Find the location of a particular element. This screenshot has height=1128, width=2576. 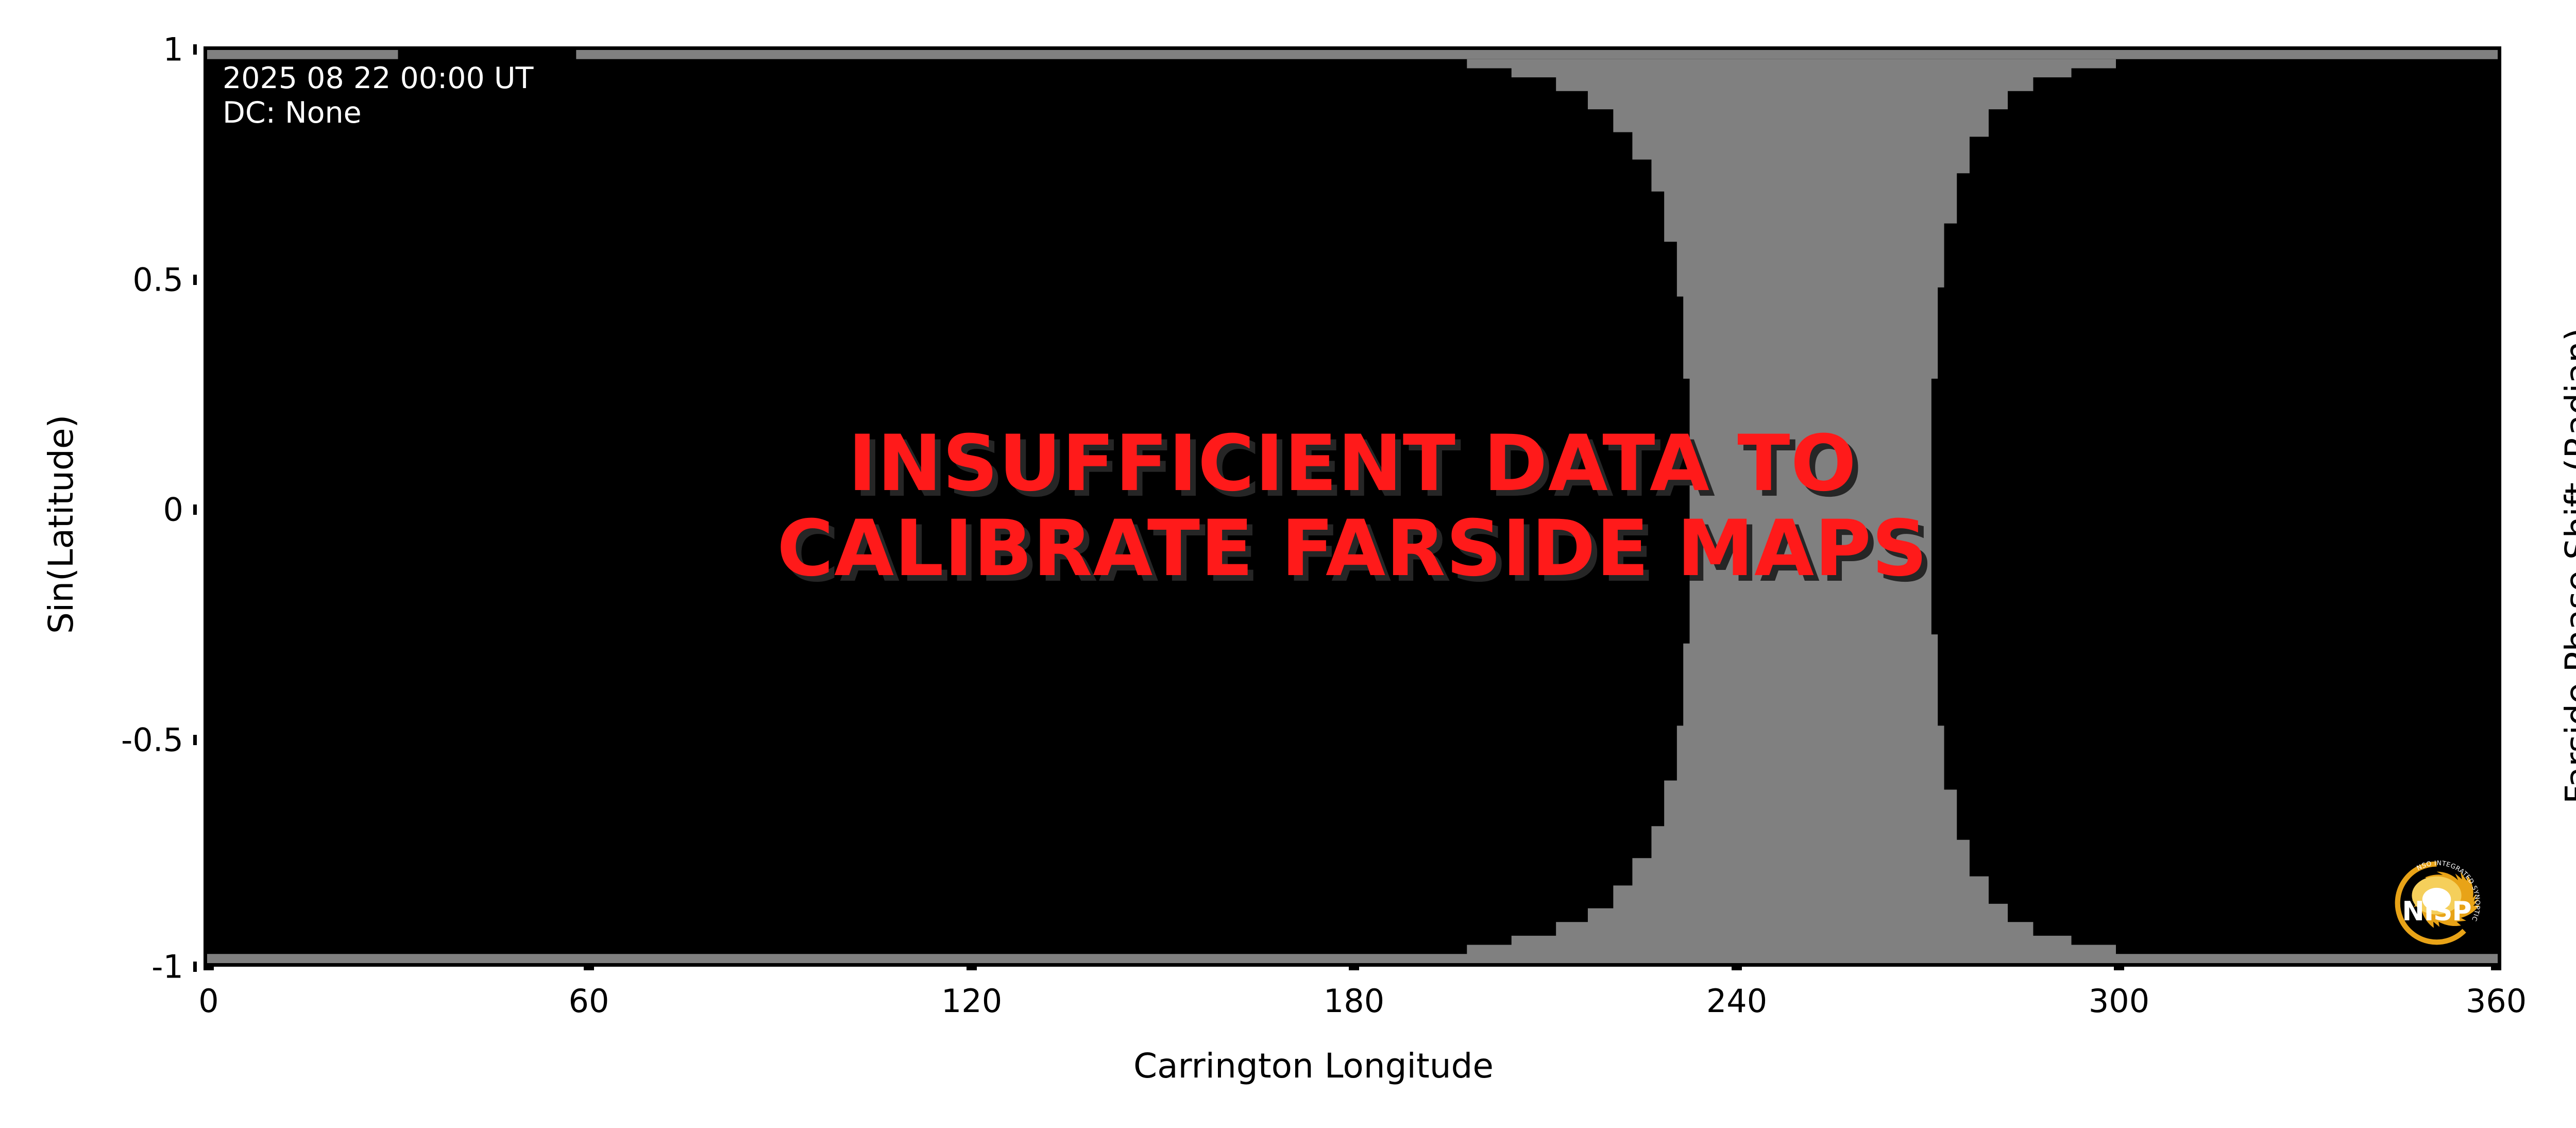

cb1-title: Farside Phase Shift (Radian) is located at coordinates (2567, 566).